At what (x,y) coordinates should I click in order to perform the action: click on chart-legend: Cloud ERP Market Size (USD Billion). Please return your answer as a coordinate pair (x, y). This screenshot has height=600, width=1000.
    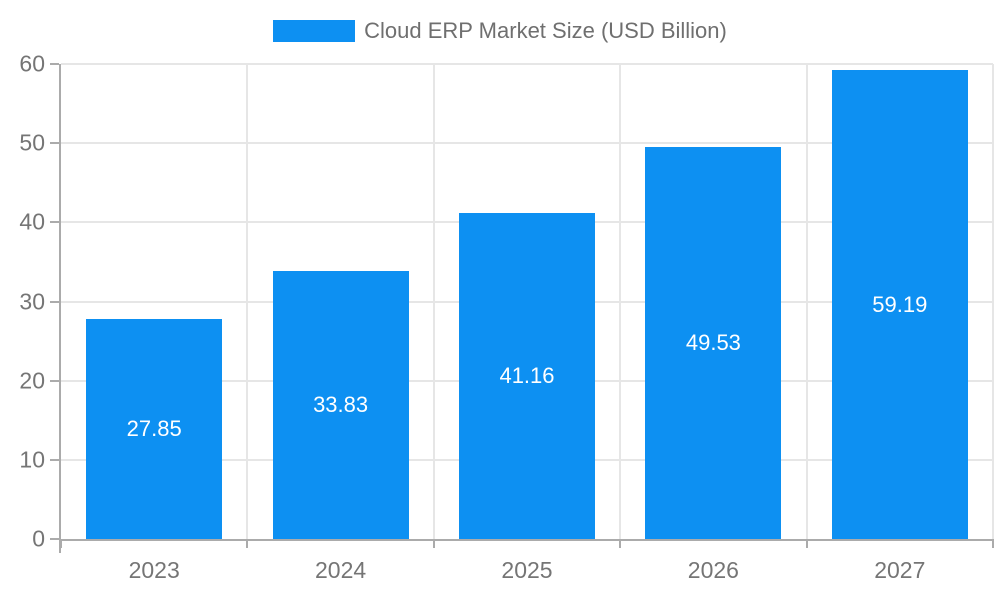
    Looking at the image, I should click on (500, 31).